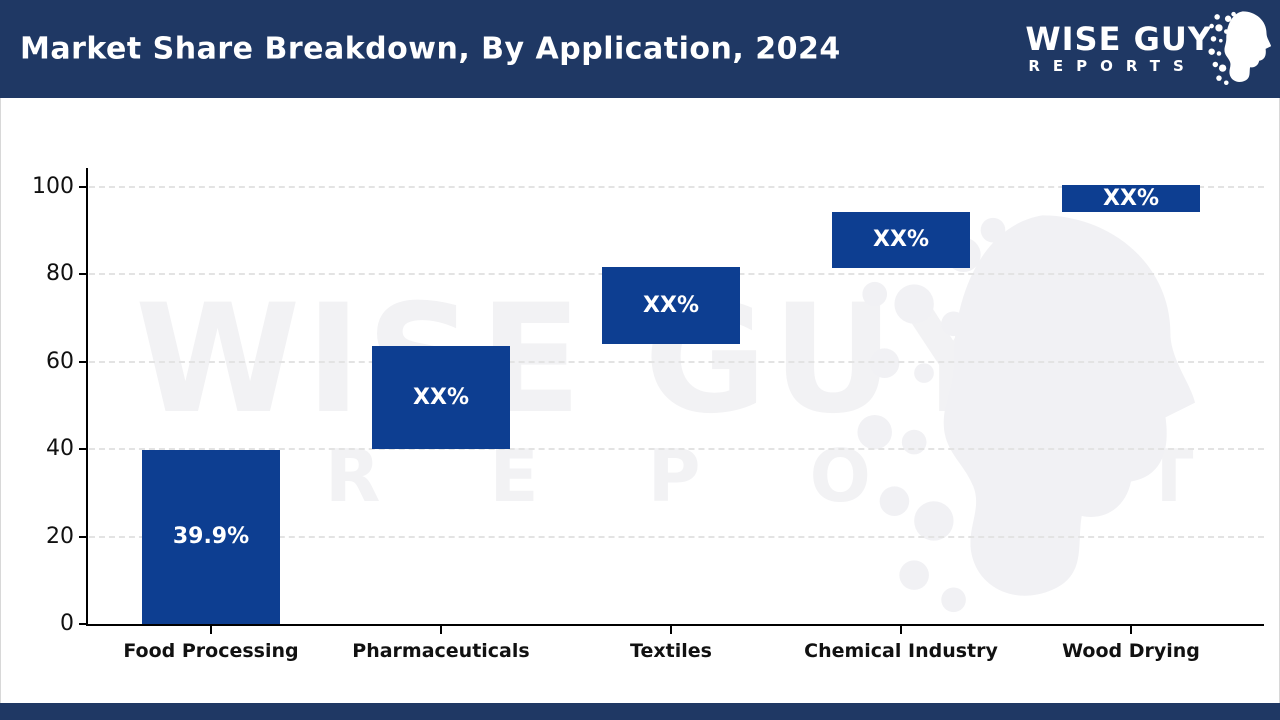 The image size is (1280, 720). I want to click on logo-text: WISE GUY REPORTS, so click(1118, 48).